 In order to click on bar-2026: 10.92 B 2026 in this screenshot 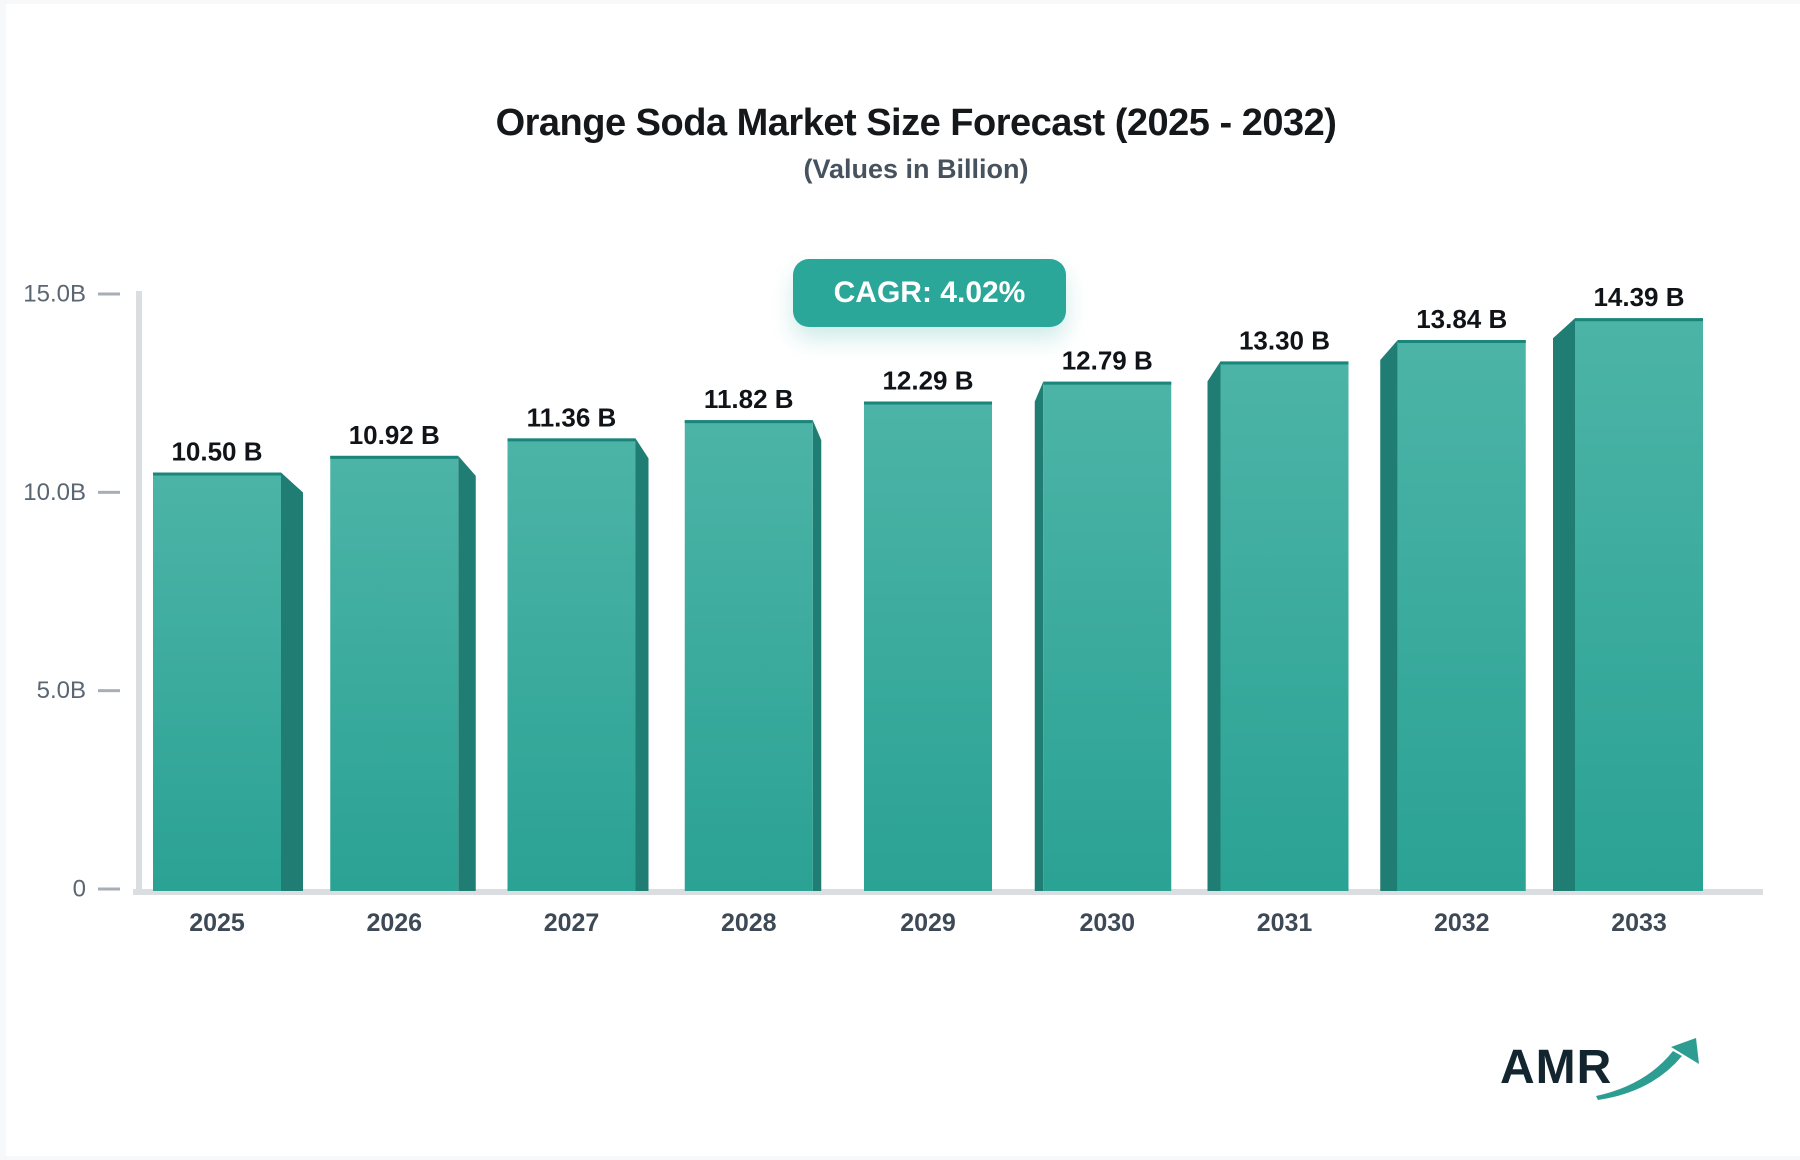, I will do `click(403, 678)`.